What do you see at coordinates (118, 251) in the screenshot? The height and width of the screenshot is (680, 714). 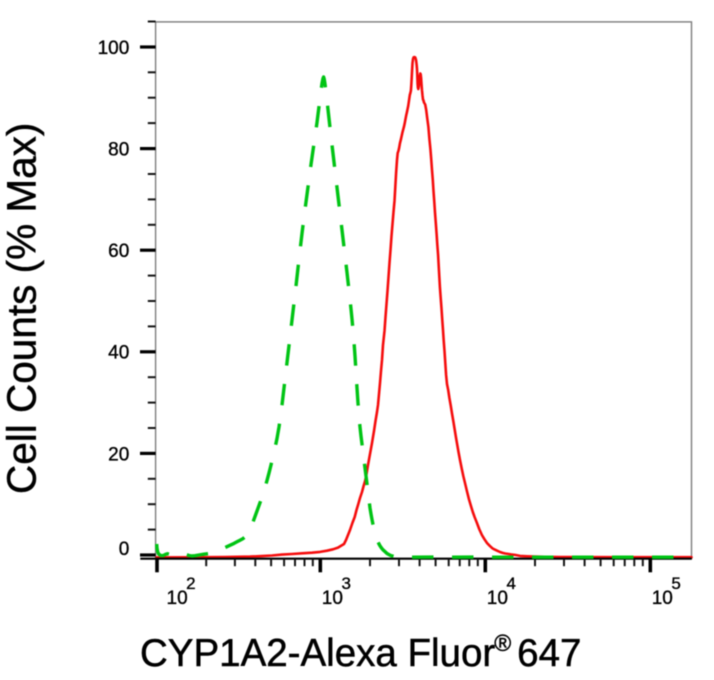 I see `svg-text: 60` at bounding box center [118, 251].